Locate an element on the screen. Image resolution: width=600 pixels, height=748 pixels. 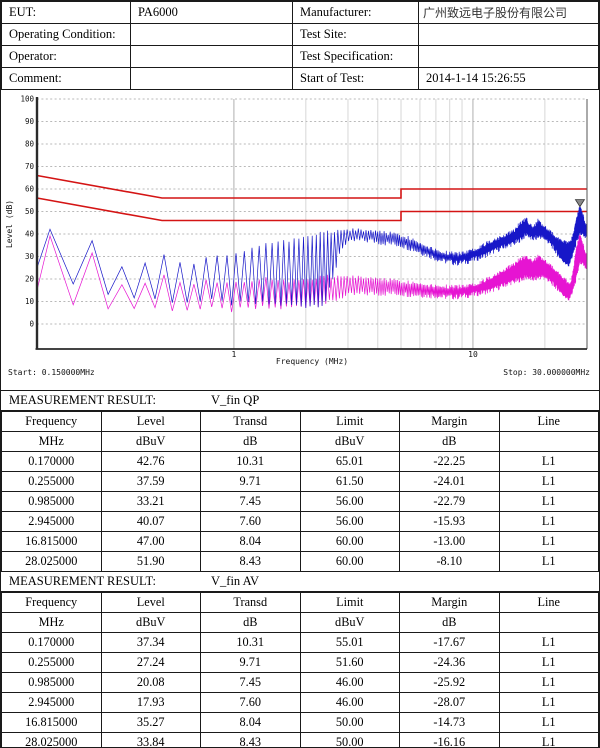
stop-frequency-label: Stop: 30.000000MHz is located at coordinates (546, 372).